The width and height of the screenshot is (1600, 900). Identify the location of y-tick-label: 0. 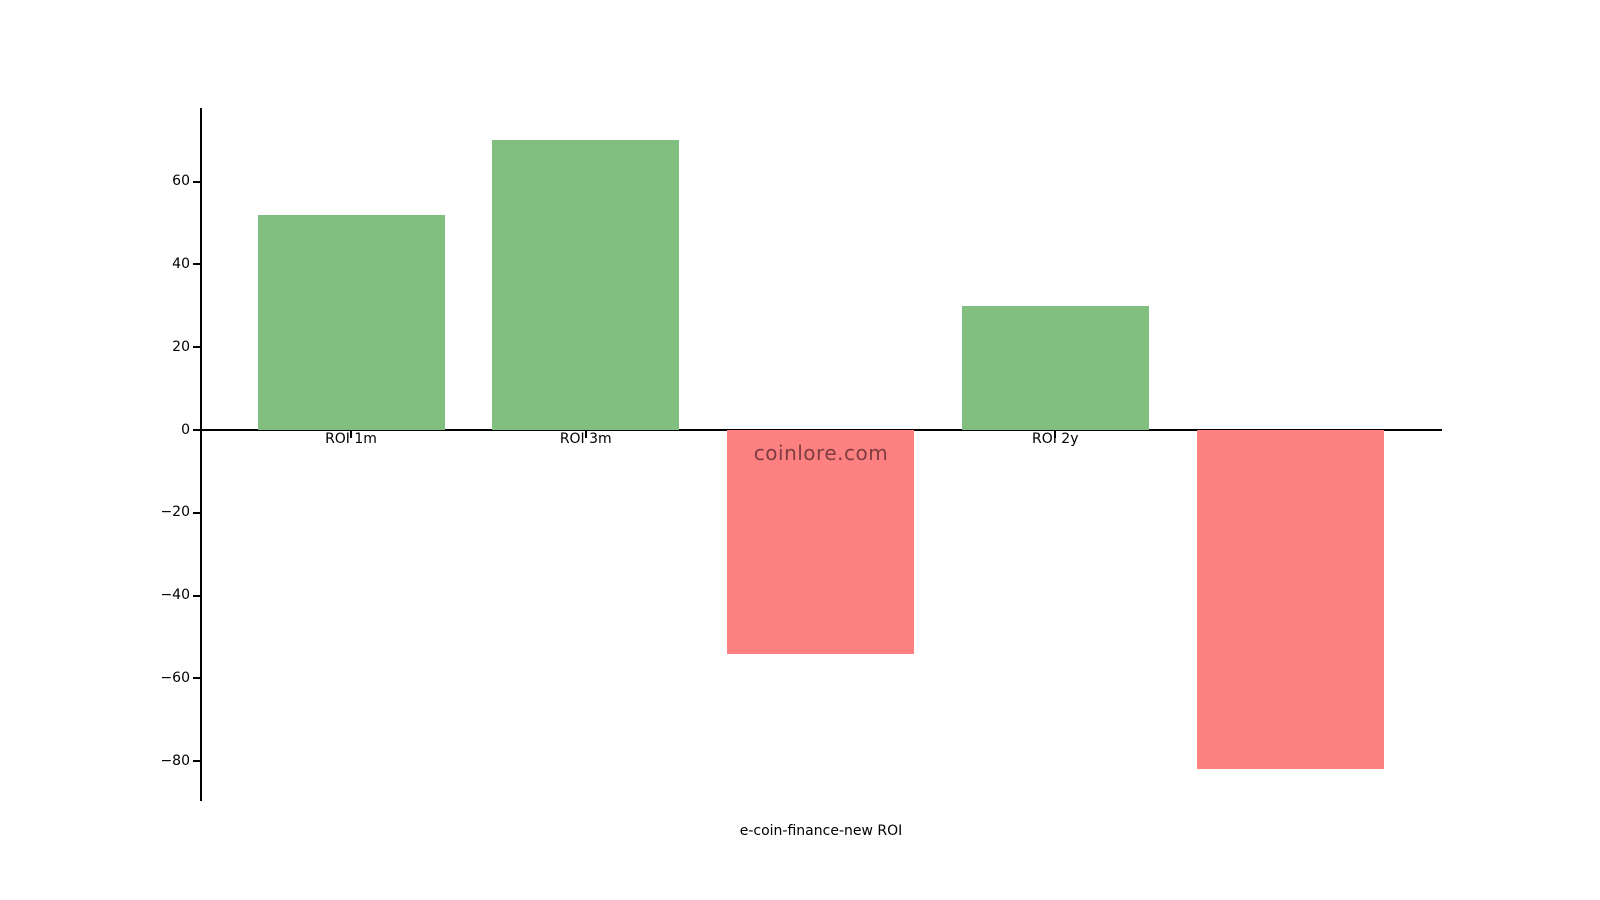
(185, 429).